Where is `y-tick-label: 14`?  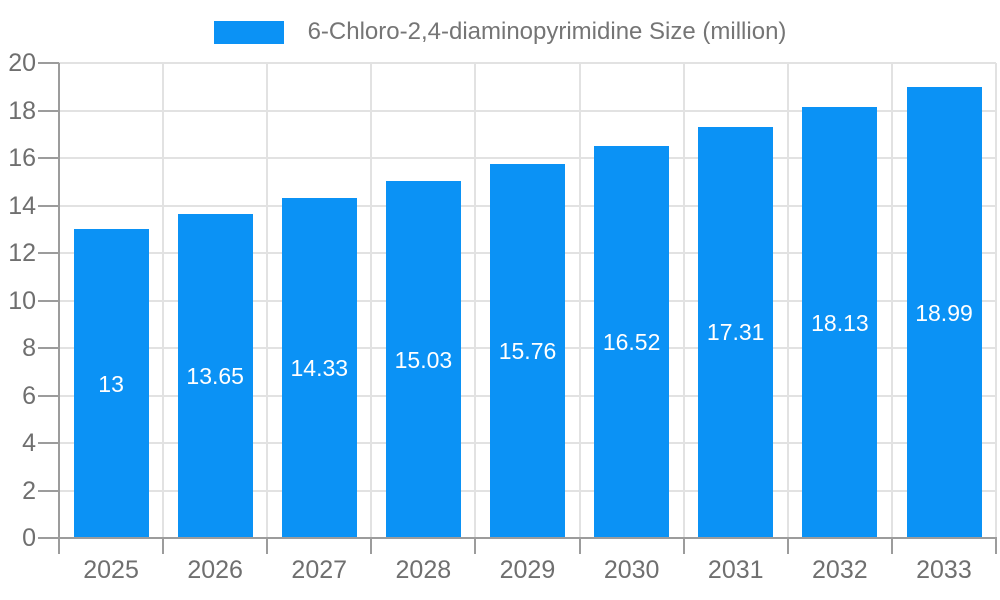
y-tick-label: 14 is located at coordinates (22, 205).